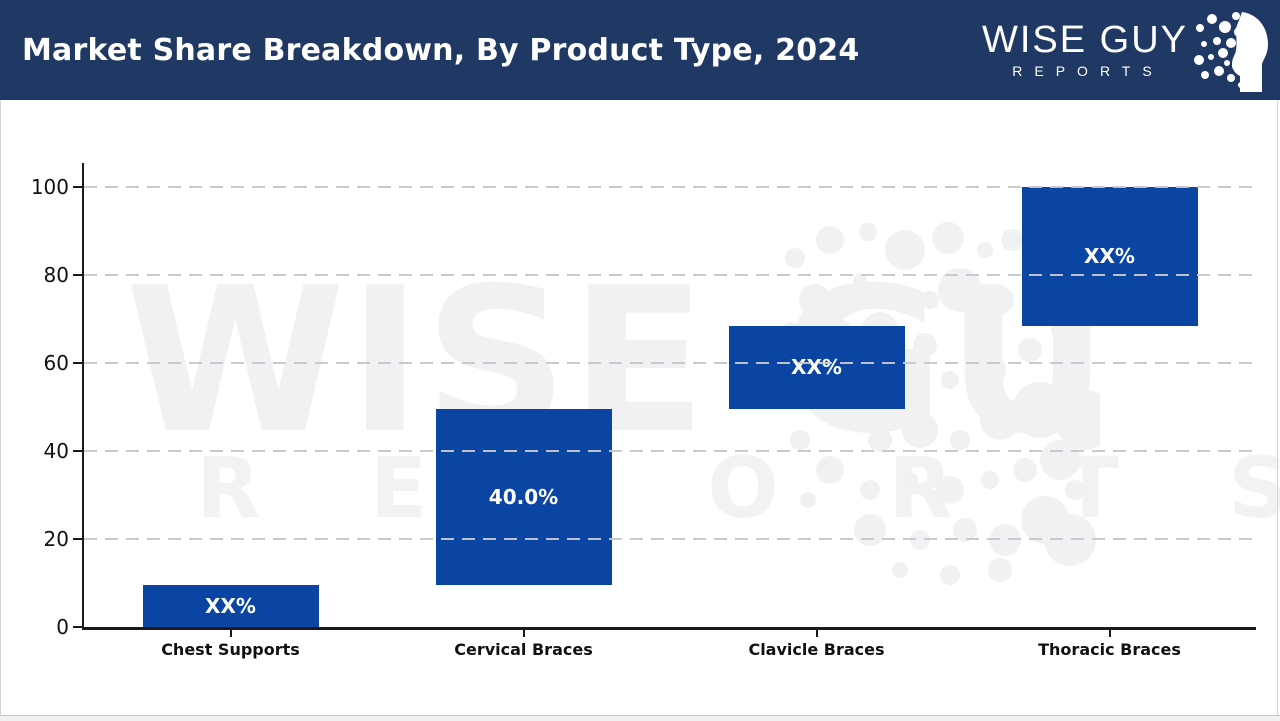 The width and height of the screenshot is (1280, 721). I want to click on category-label: Thoracic Braces, so click(1109, 649).